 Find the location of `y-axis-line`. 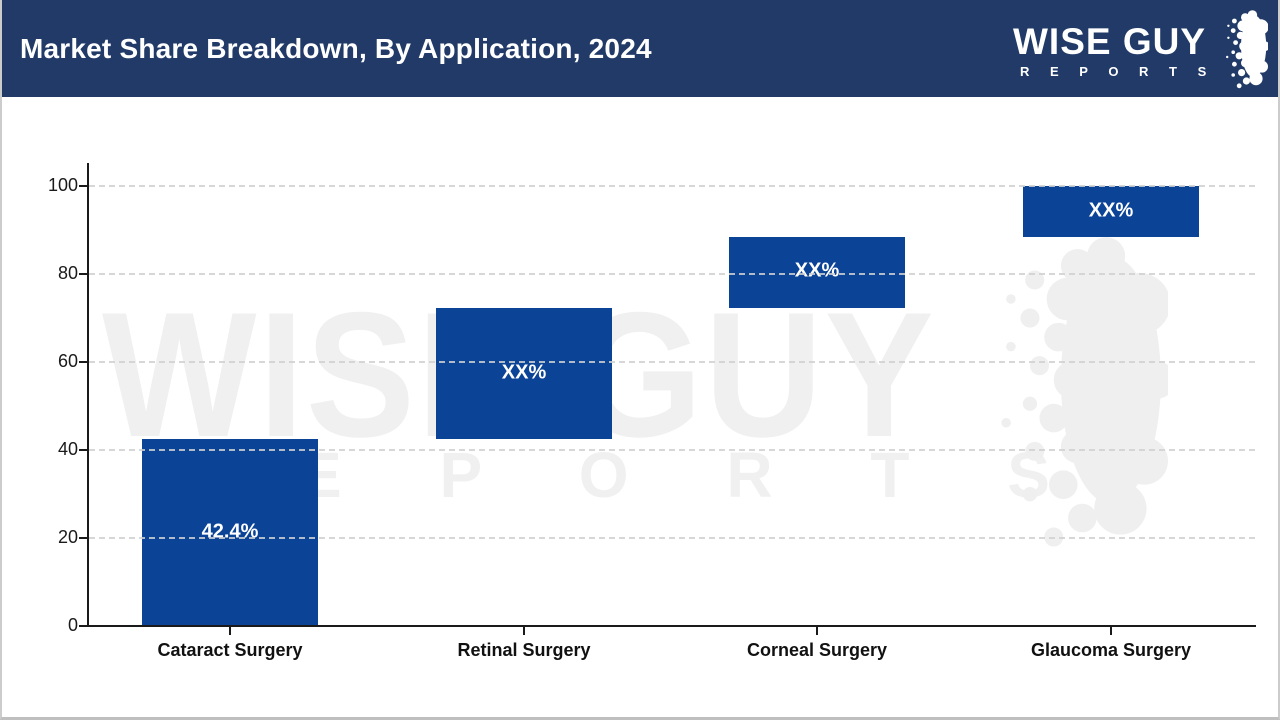

y-axis-line is located at coordinates (88, 395).